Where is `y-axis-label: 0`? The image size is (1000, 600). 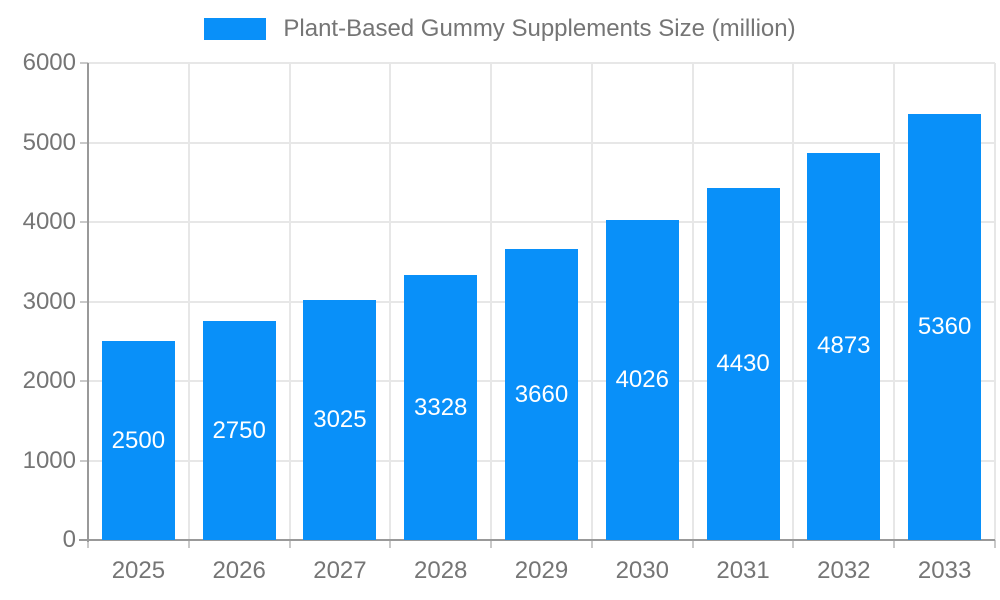 y-axis-label: 0 is located at coordinates (69, 539).